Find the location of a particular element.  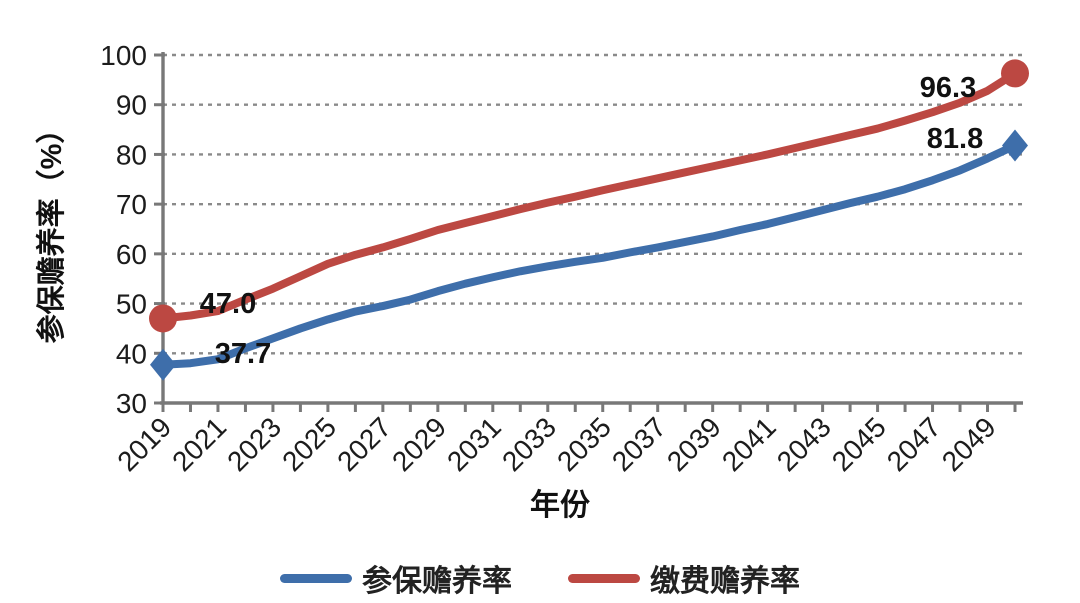

x-tick-label: 2043 is located at coordinates (804, 444).